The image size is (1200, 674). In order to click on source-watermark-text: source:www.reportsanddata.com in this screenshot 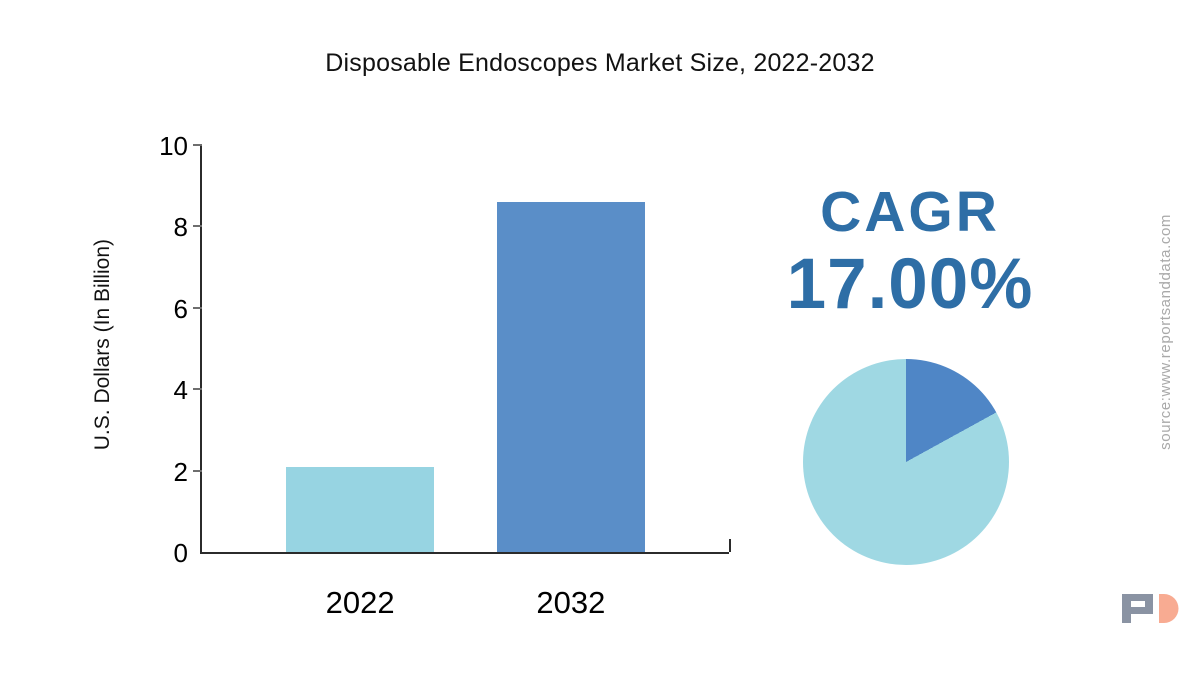, I will do `click(1165, 332)`.